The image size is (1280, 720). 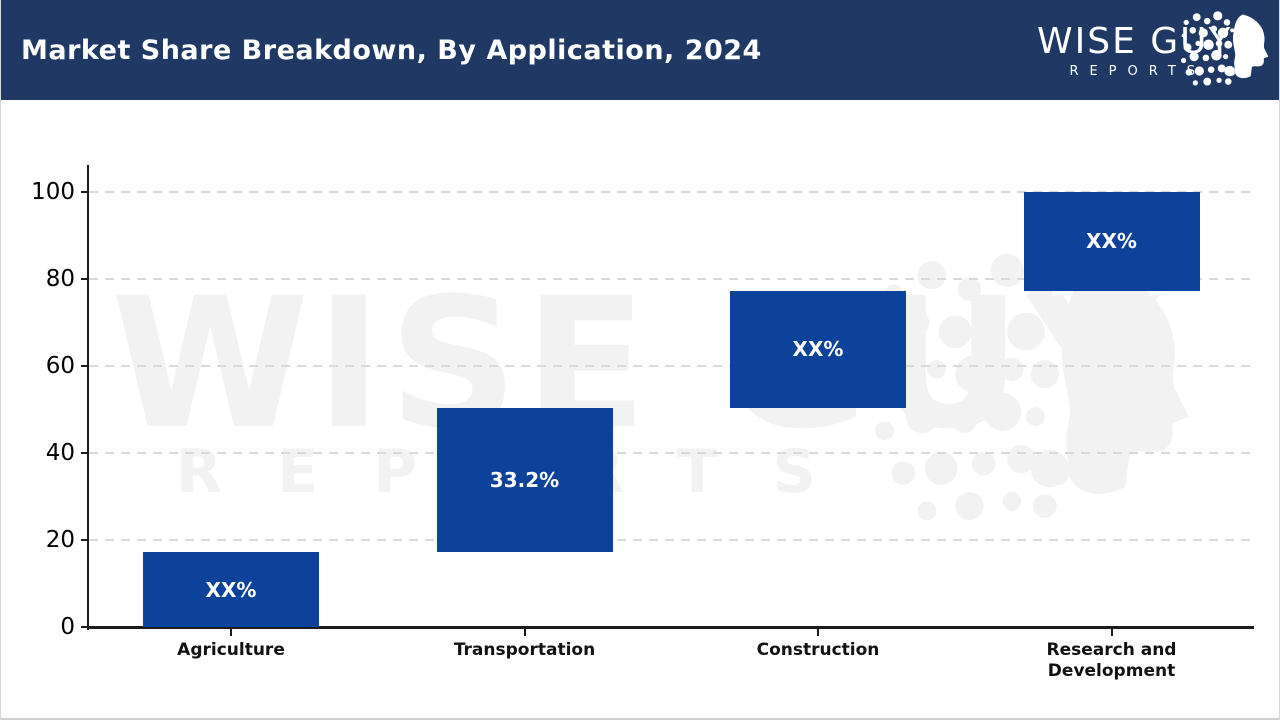 What do you see at coordinates (88, 397) in the screenshot?
I see `y-axis-line` at bounding box center [88, 397].